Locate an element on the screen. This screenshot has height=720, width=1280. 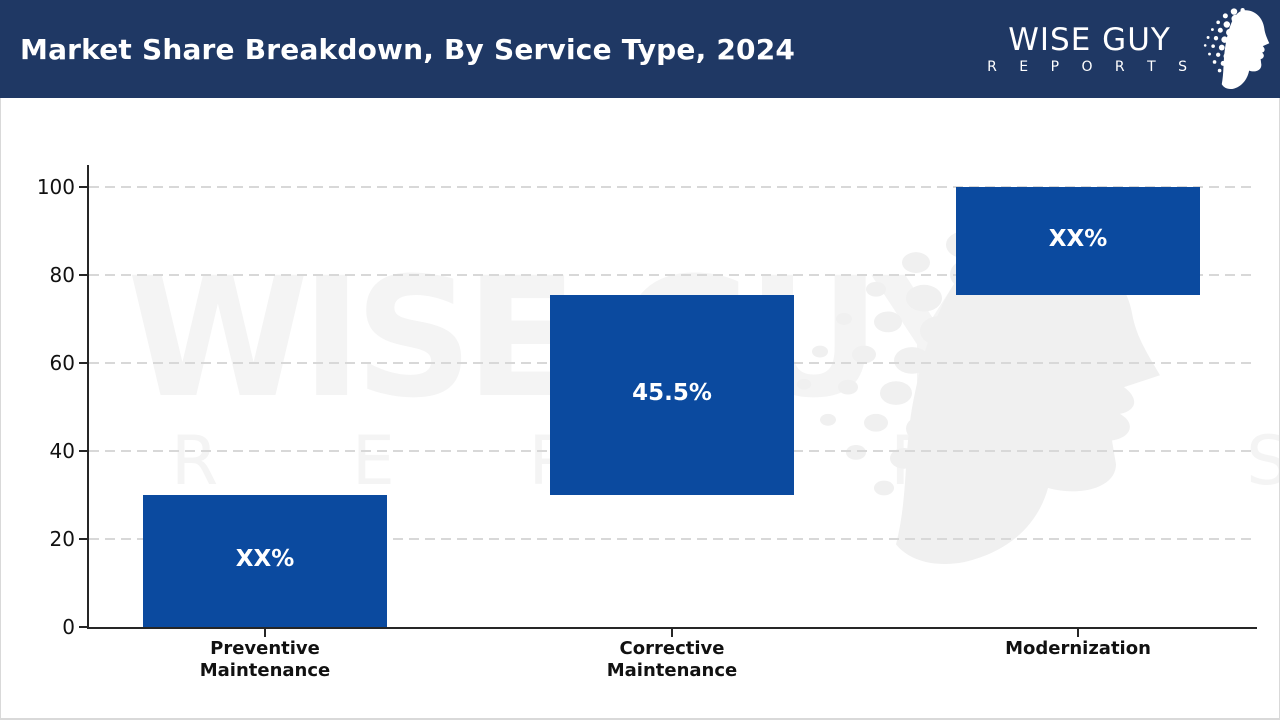
category-label-2: Corrective Maintenance is located at coordinates (672, 659).